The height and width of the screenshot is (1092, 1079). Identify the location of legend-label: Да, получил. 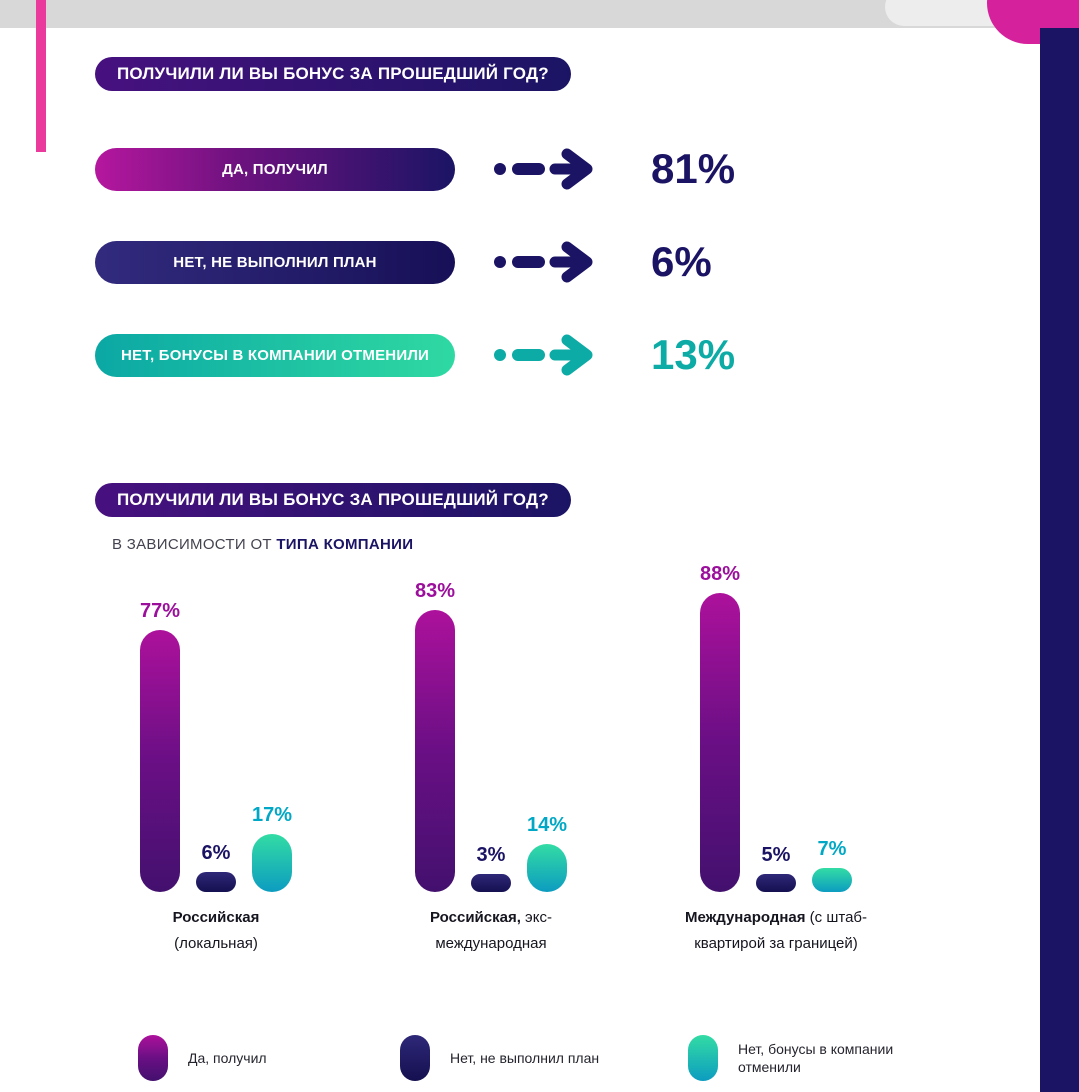
(227, 1058).